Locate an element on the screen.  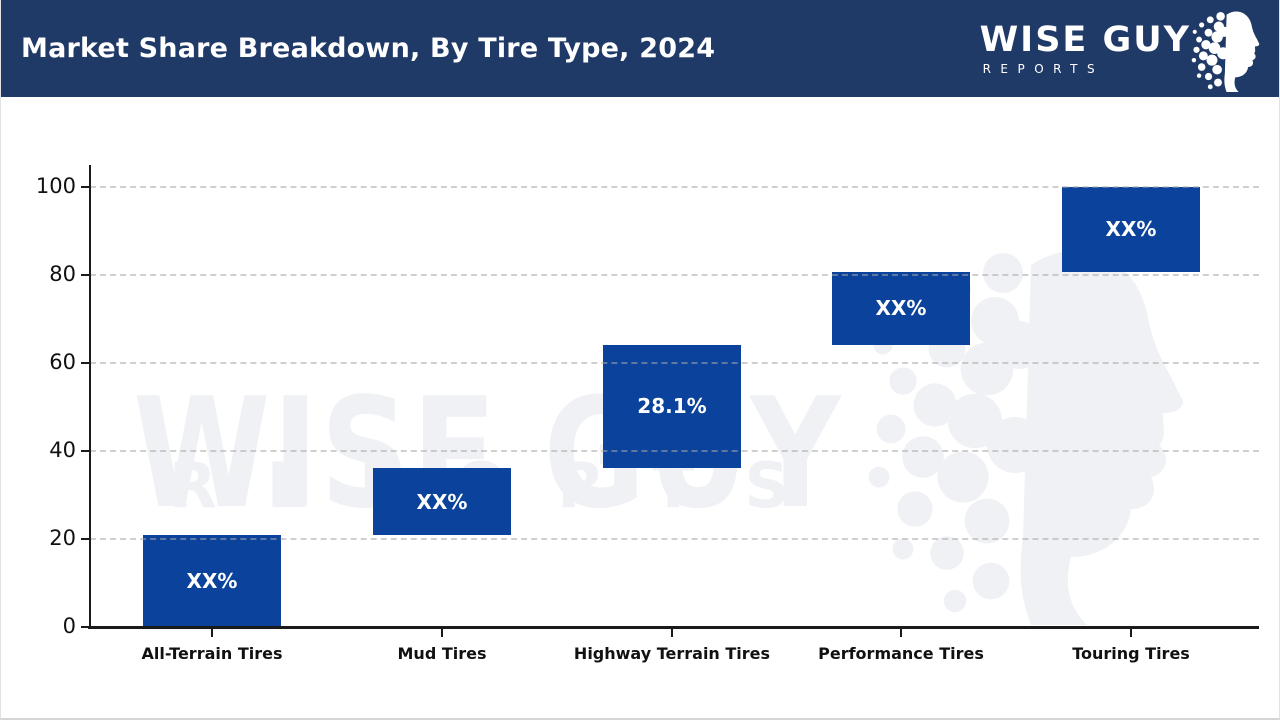
x-axis-line is located at coordinates (673, 627).